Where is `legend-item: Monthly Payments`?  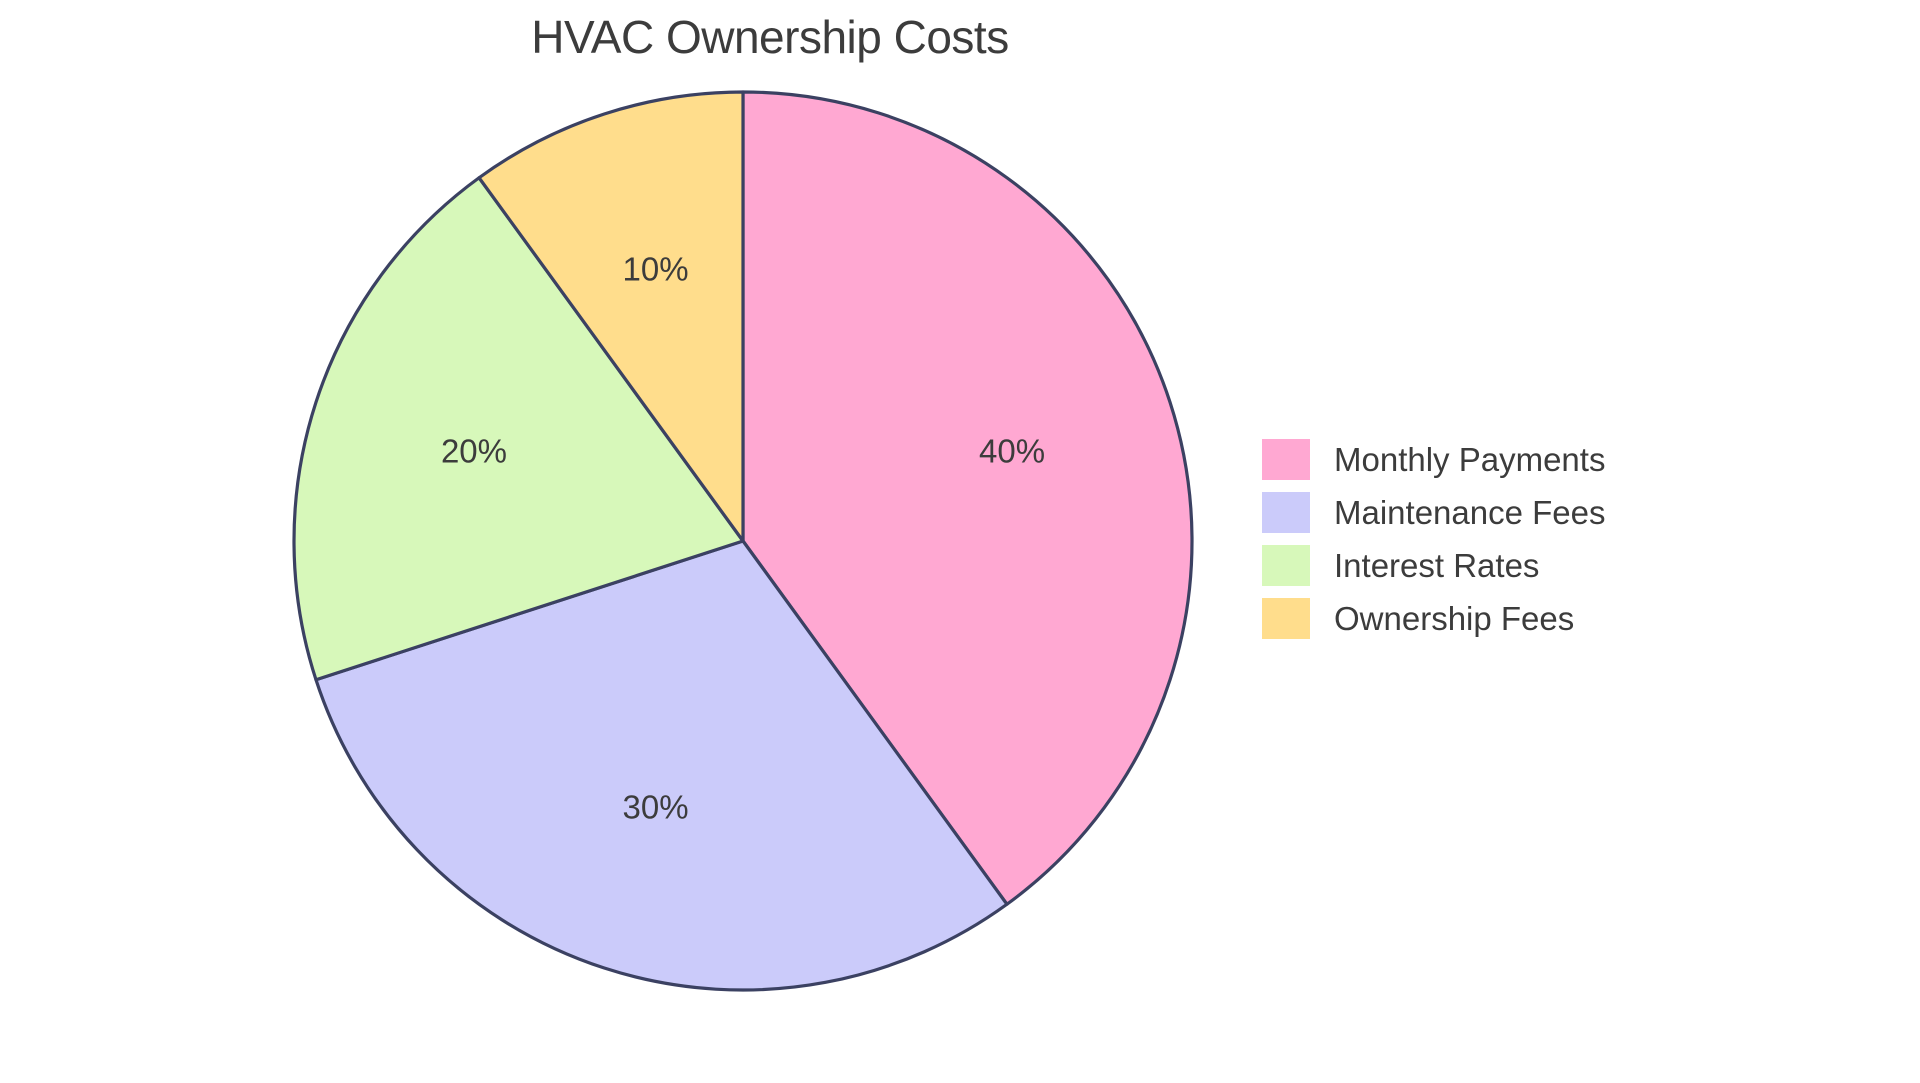 legend-item: Monthly Payments is located at coordinates (1434, 459).